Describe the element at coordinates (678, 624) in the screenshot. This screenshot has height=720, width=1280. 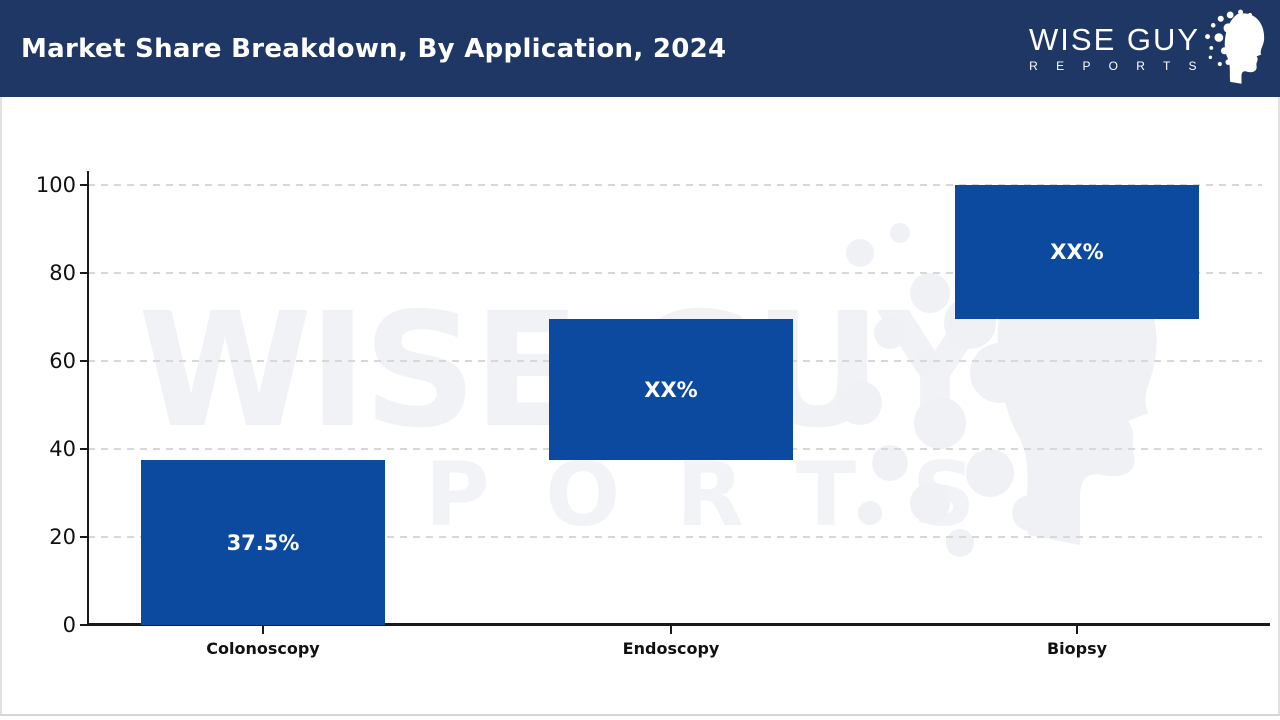
I see `x-axis-spine` at that location.